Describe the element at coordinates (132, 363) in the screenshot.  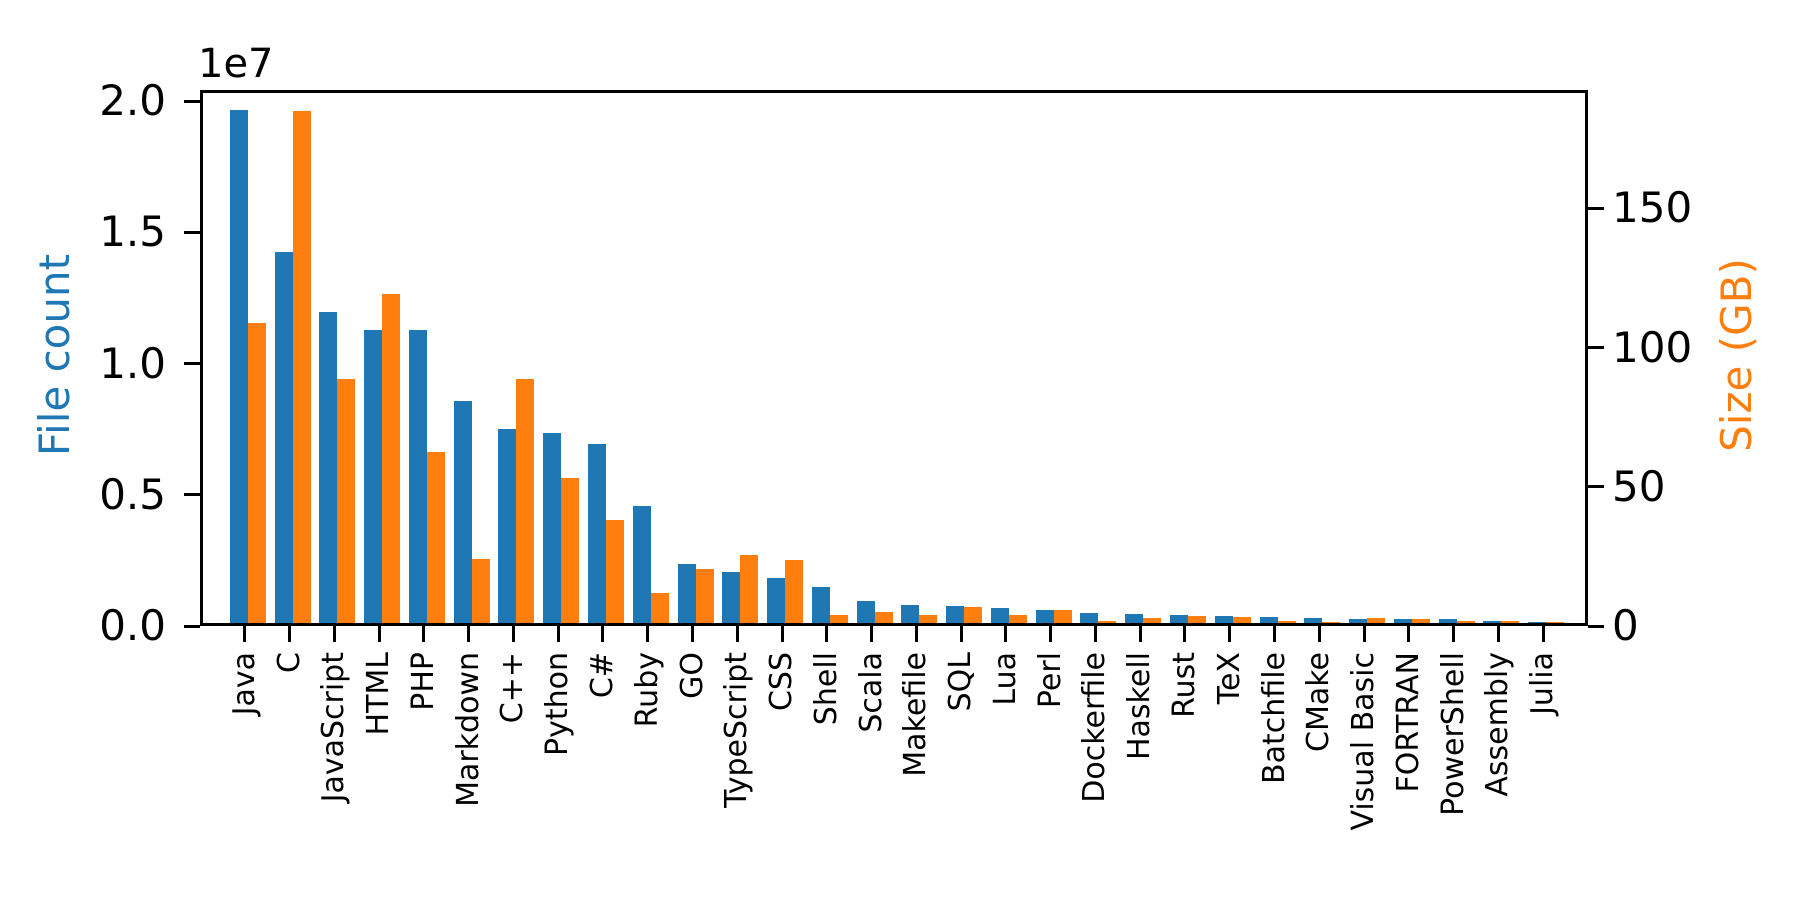
I see `left-tick-label-1.0: 1.0` at that location.